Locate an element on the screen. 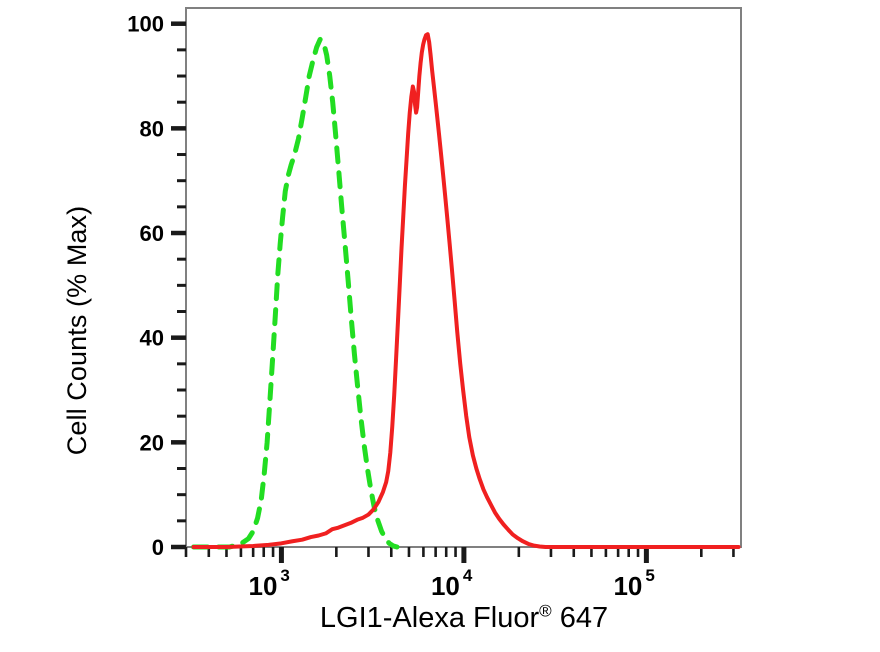 The image size is (880, 652). x-axis-tick-label: 10 4 is located at coordinates (452, 583).